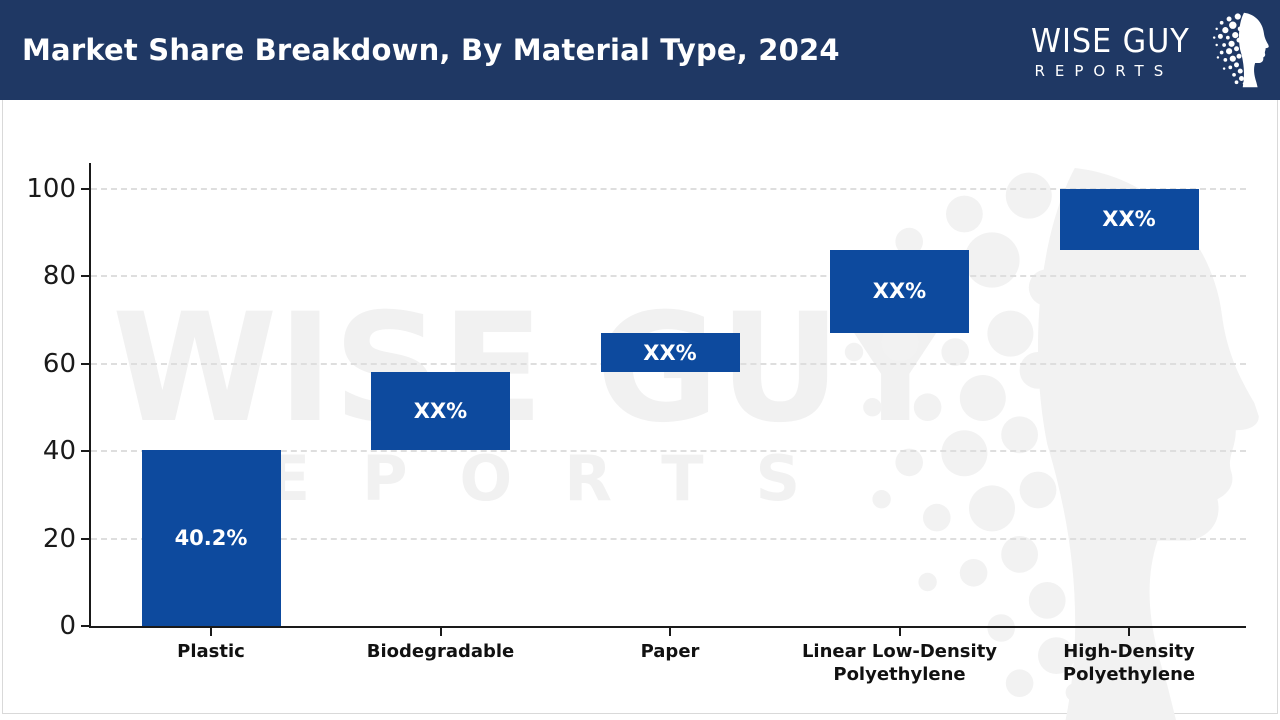 This screenshot has width=1280, height=720. Describe the element at coordinates (899, 663) in the screenshot. I see `x-axis-category-label: Linear Low-Density Polyethylene` at that location.